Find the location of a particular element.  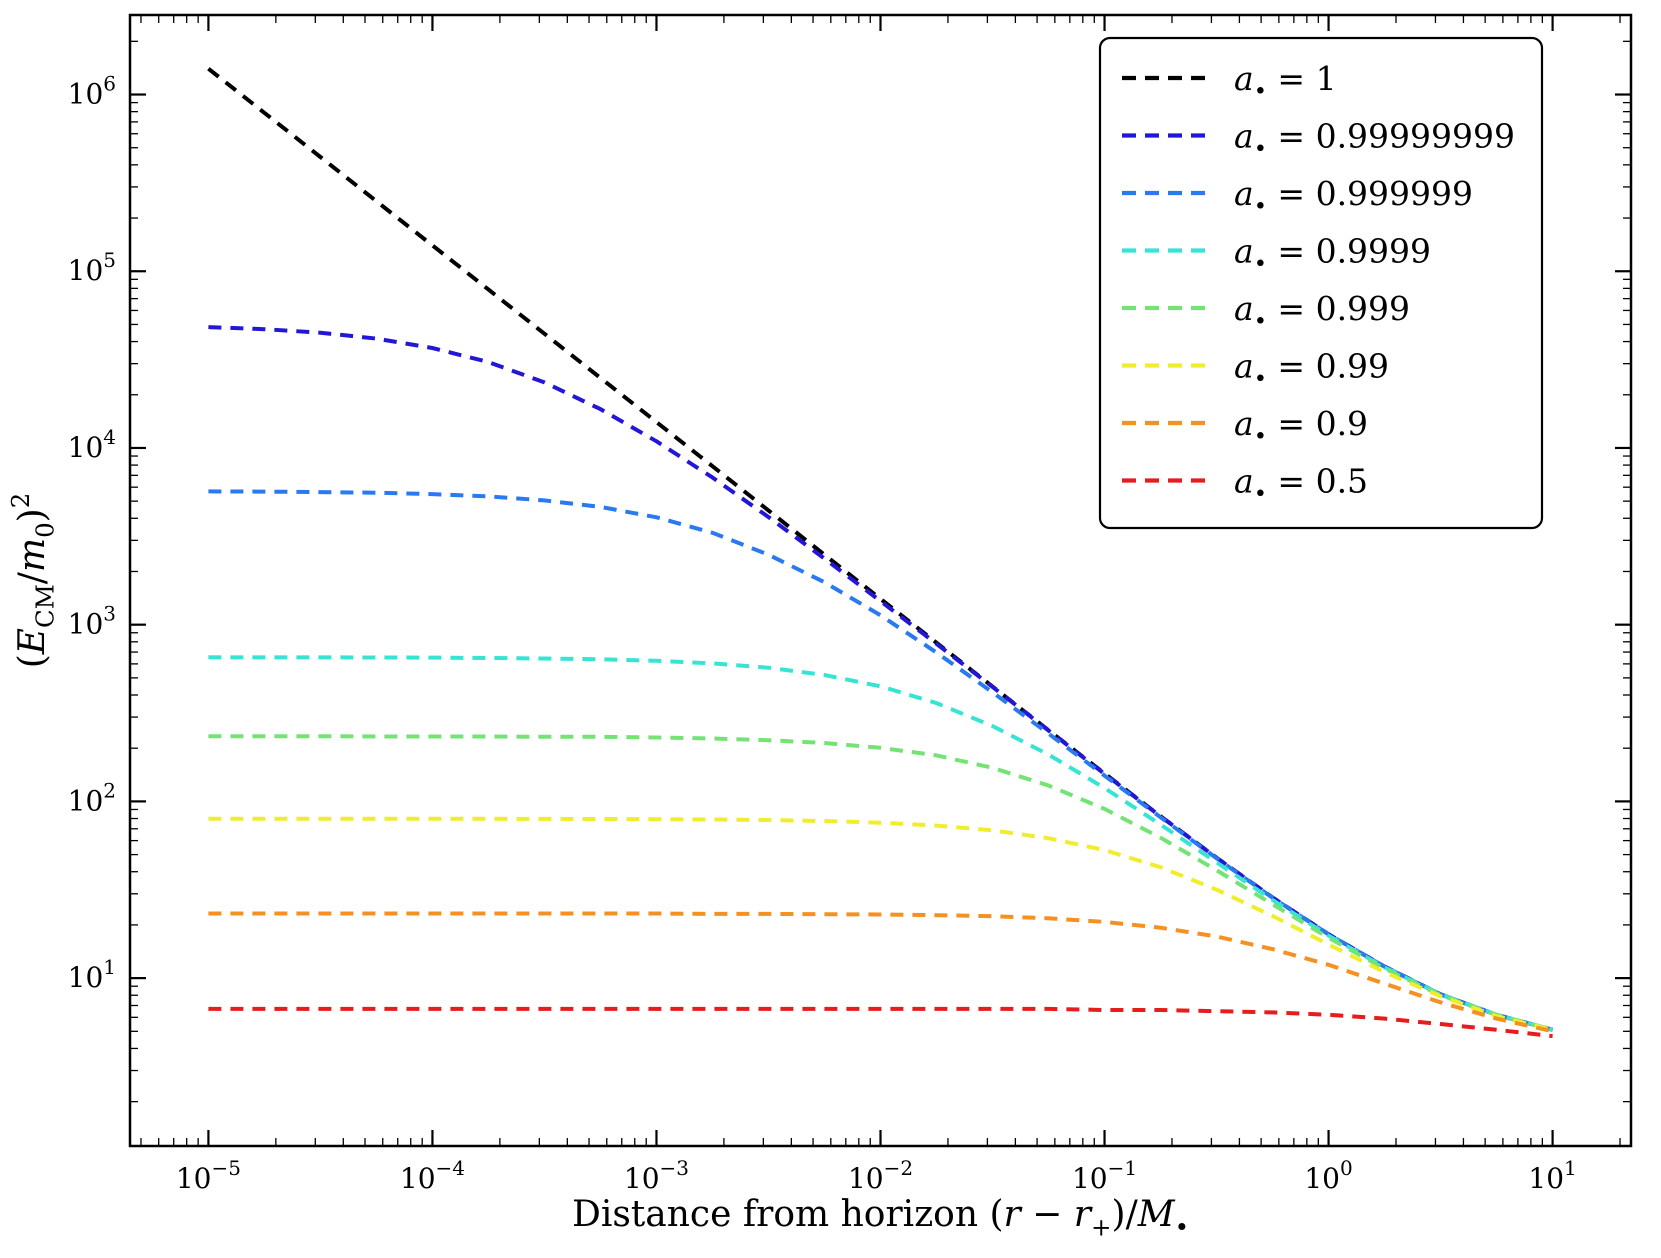

x-tick-label: 10¹ is located at coordinates (1552, 1175).